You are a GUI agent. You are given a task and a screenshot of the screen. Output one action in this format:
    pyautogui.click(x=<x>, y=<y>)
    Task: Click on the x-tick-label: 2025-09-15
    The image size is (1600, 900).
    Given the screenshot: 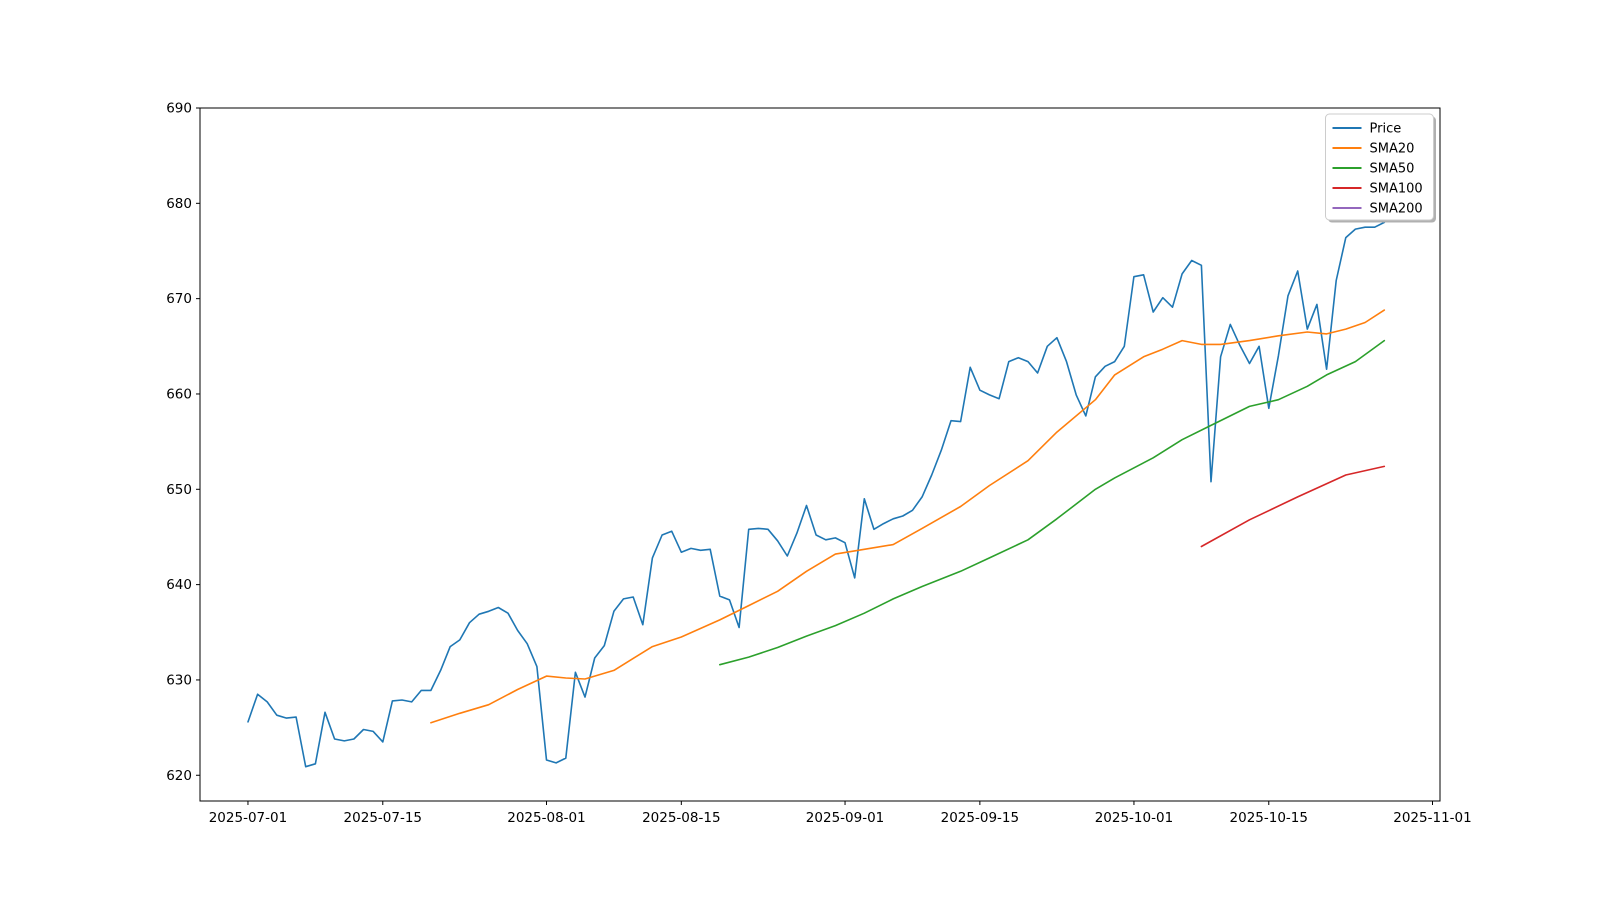 What is the action you would take?
    pyautogui.click(x=980, y=818)
    